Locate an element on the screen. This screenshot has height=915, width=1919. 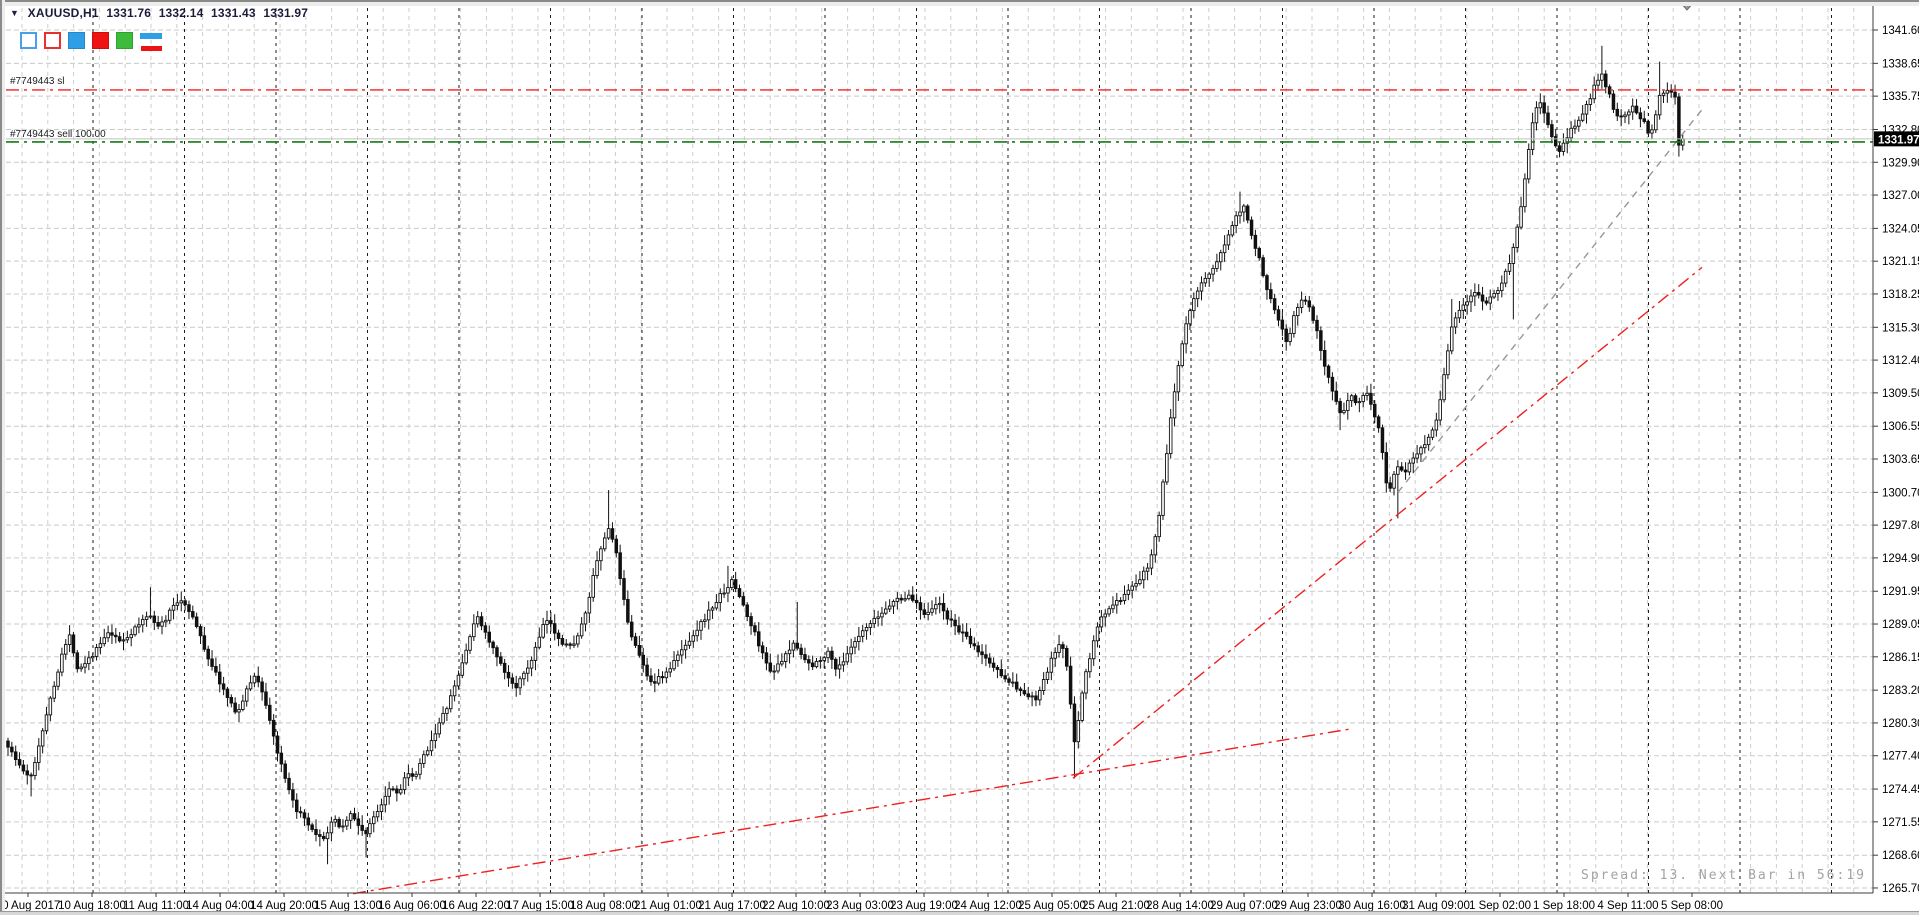
price-tick-label: 1300.70 is located at coordinates (1900, 493).